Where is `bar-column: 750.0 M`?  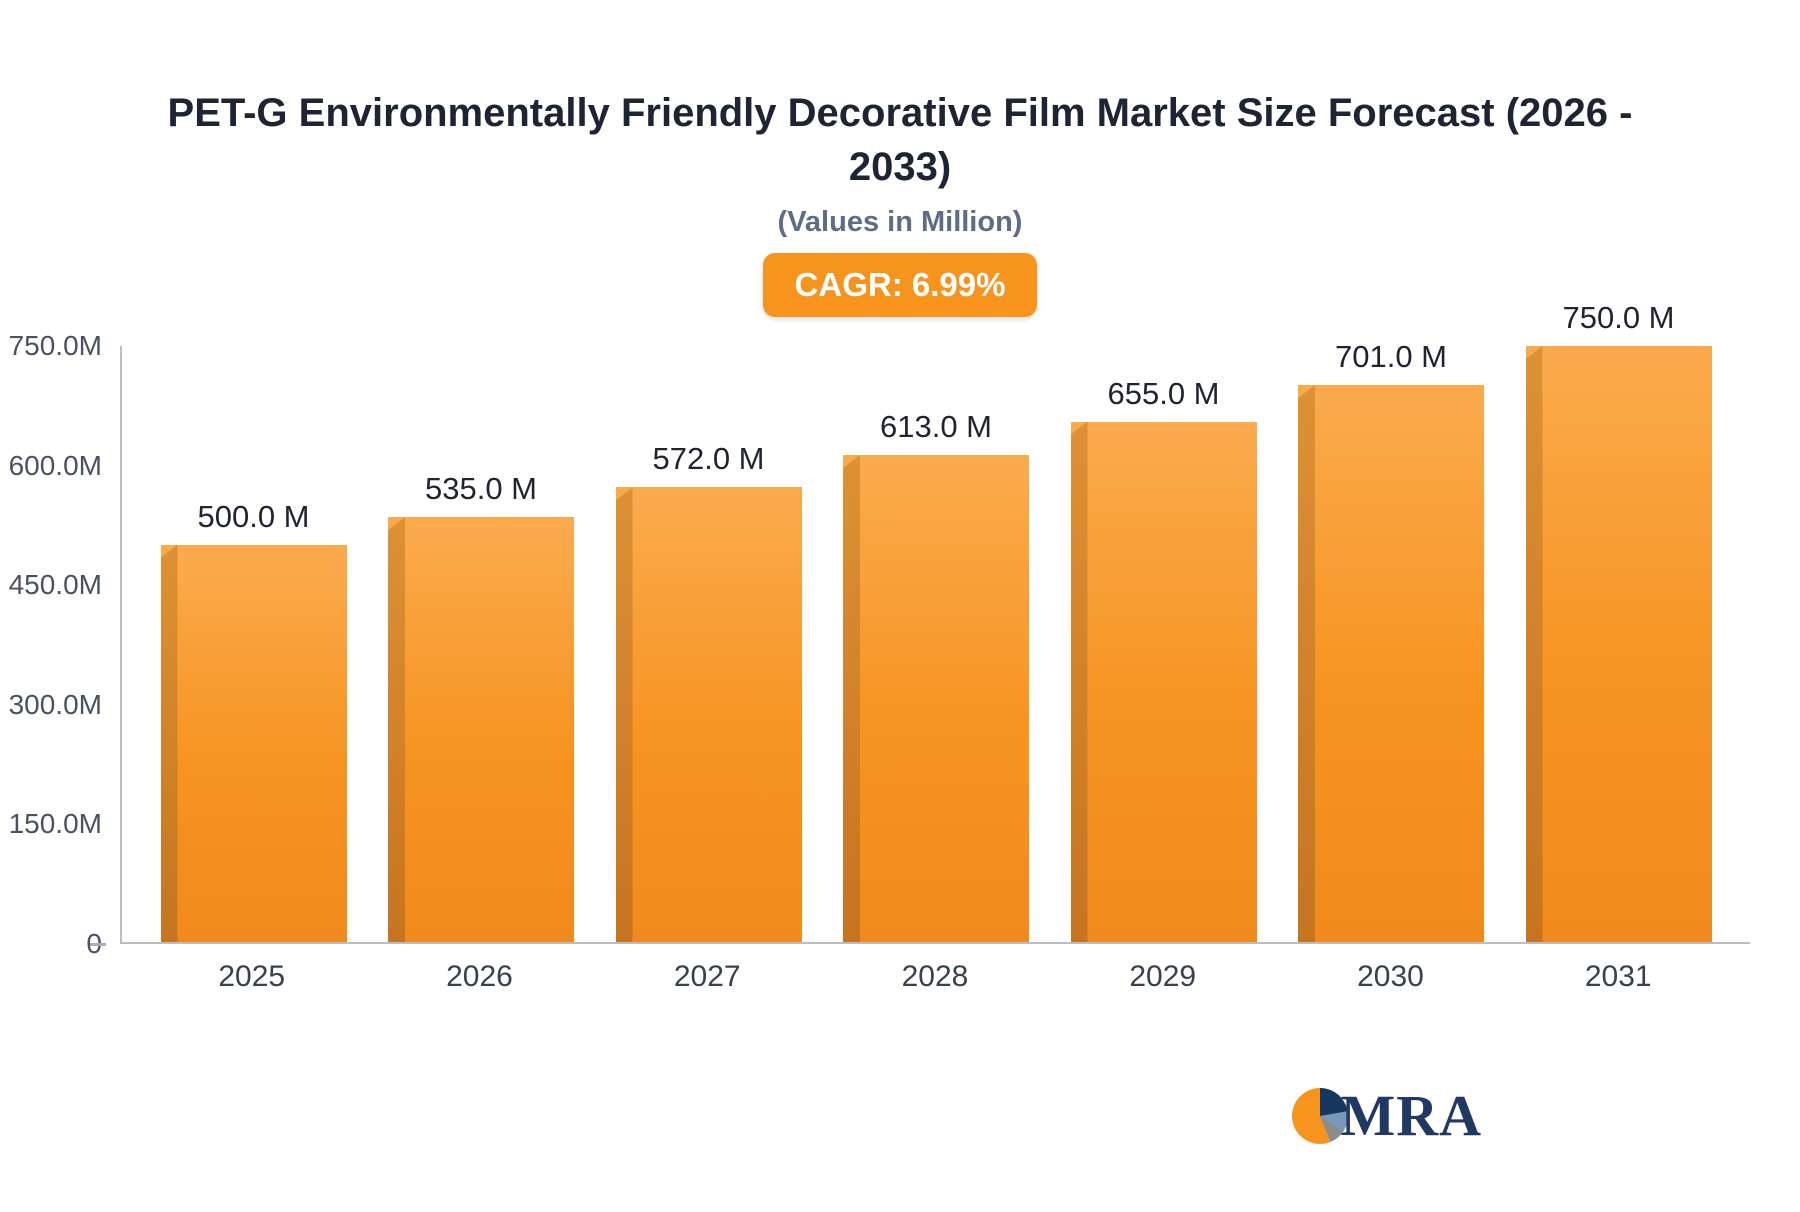 bar-column: 750.0 M is located at coordinates (1619, 621).